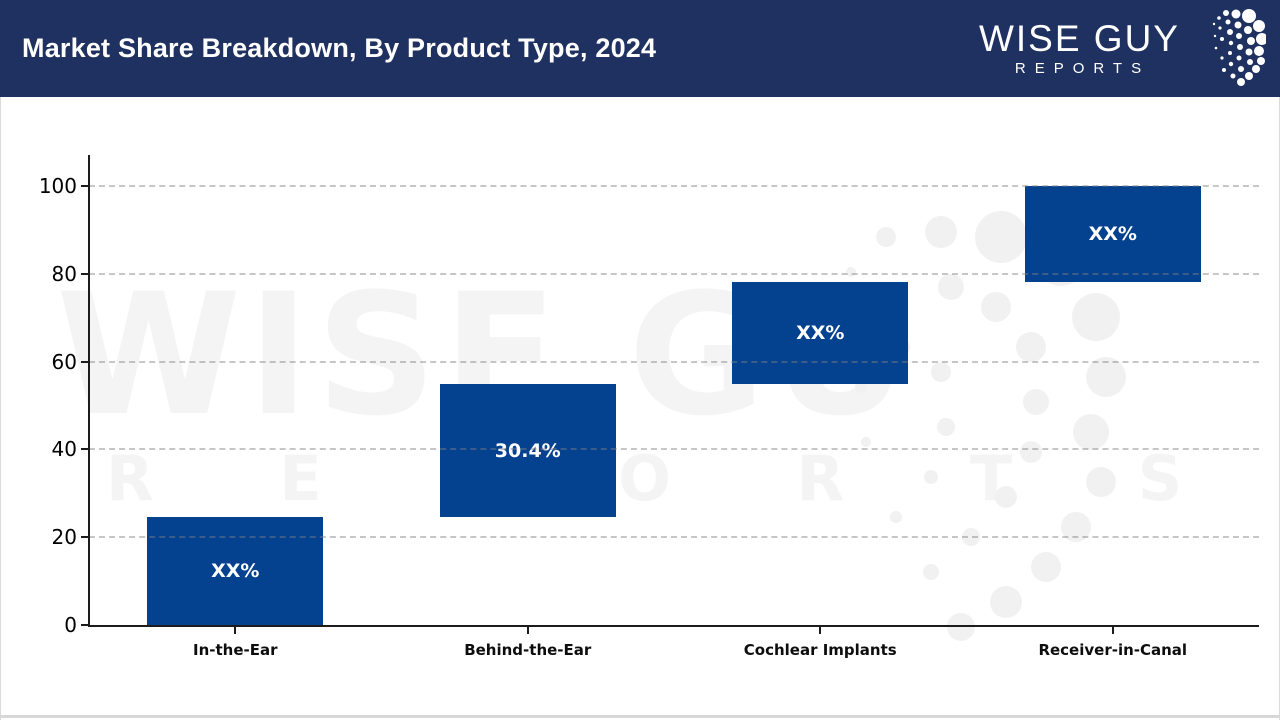 The image size is (1280, 720). What do you see at coordinates (64, 273) in the screenshot?
I see `y-tick-label: 80` at bounding box center [64, 273].